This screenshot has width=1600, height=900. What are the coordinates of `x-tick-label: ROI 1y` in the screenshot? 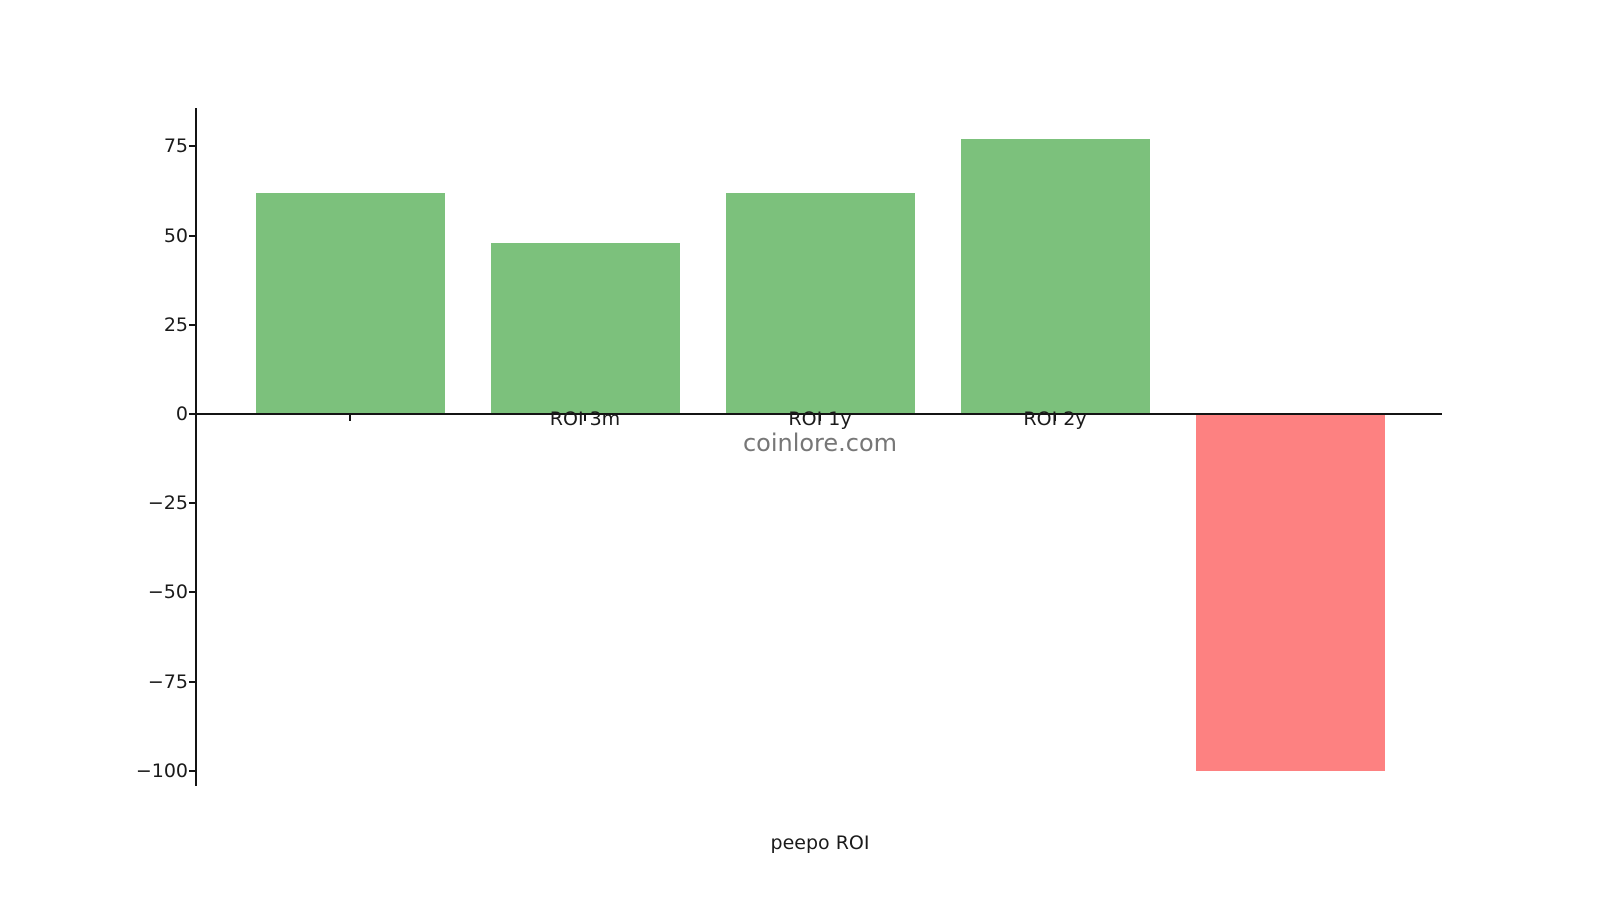 It's located at (820, 419).